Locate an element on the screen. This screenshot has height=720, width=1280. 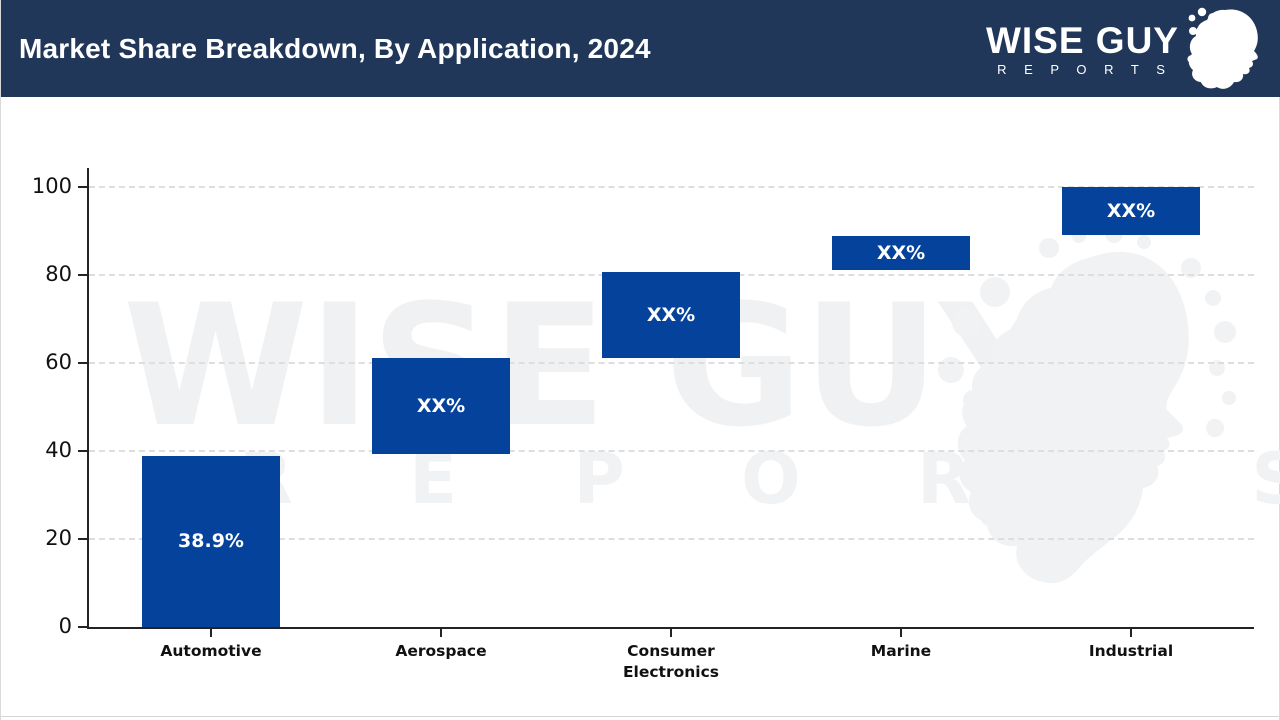
x-category-label: Aerospace is located at coordinates (441, 651).